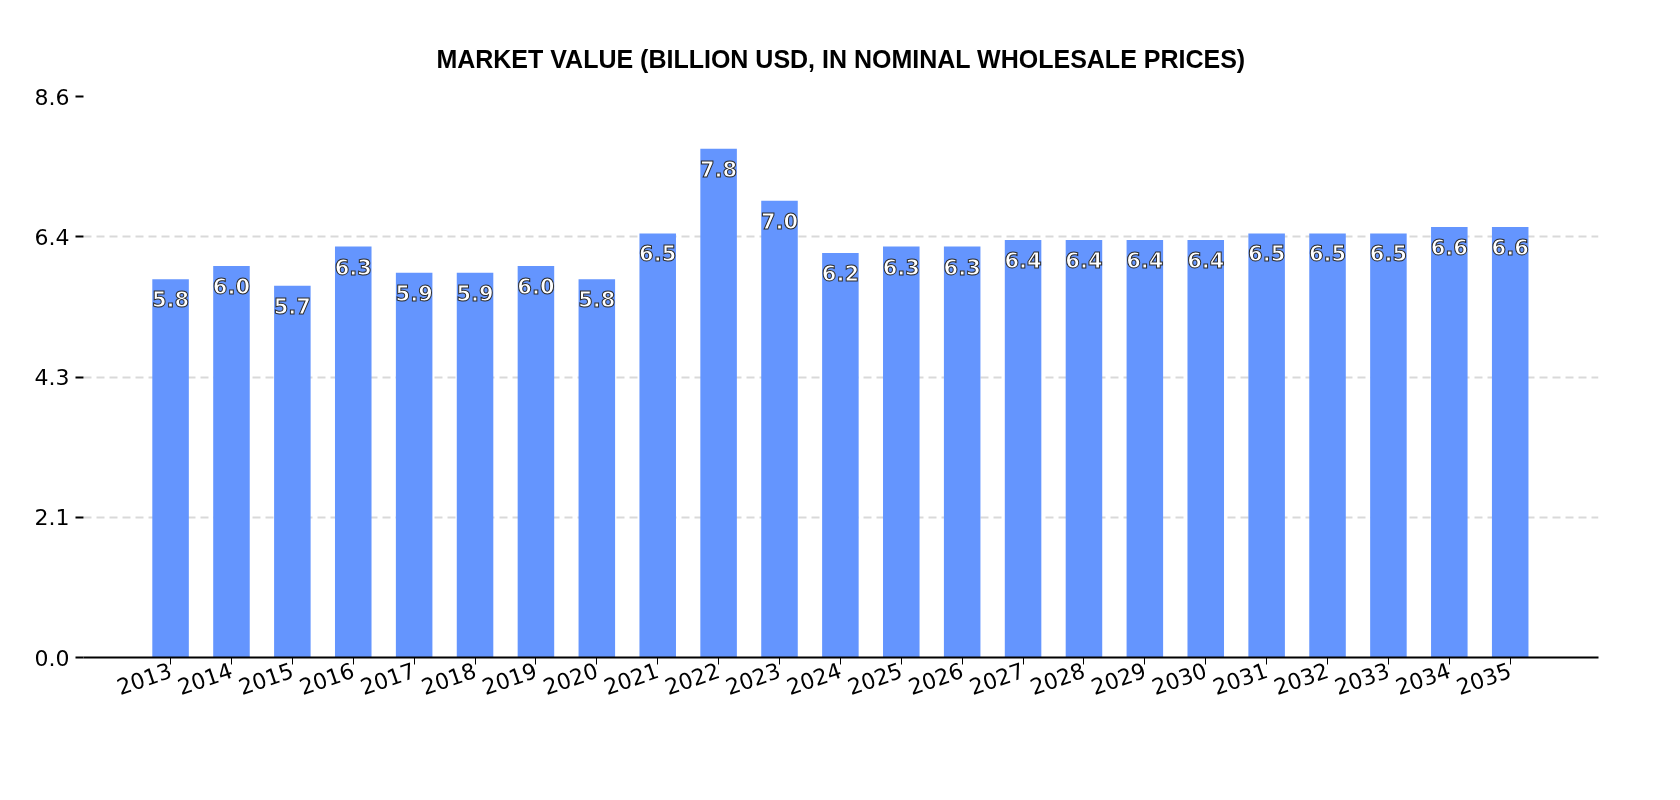 This screenshot has height=800, width=1680. I want to click on x-tick-label: 2032, so click(1301, 679).